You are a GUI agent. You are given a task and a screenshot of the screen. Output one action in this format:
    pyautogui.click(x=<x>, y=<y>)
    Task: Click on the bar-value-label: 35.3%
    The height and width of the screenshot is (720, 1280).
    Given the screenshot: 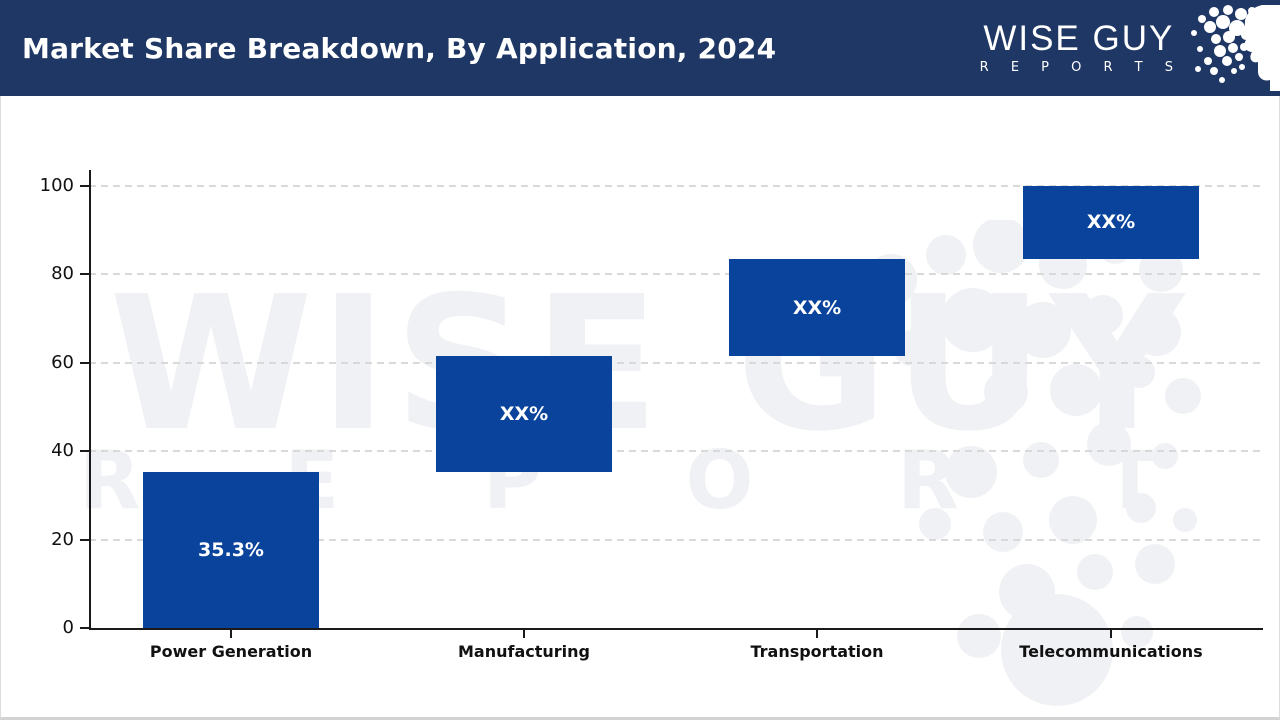 What is the action you would take?
    pyautogui.click(x=231, y=549)
    